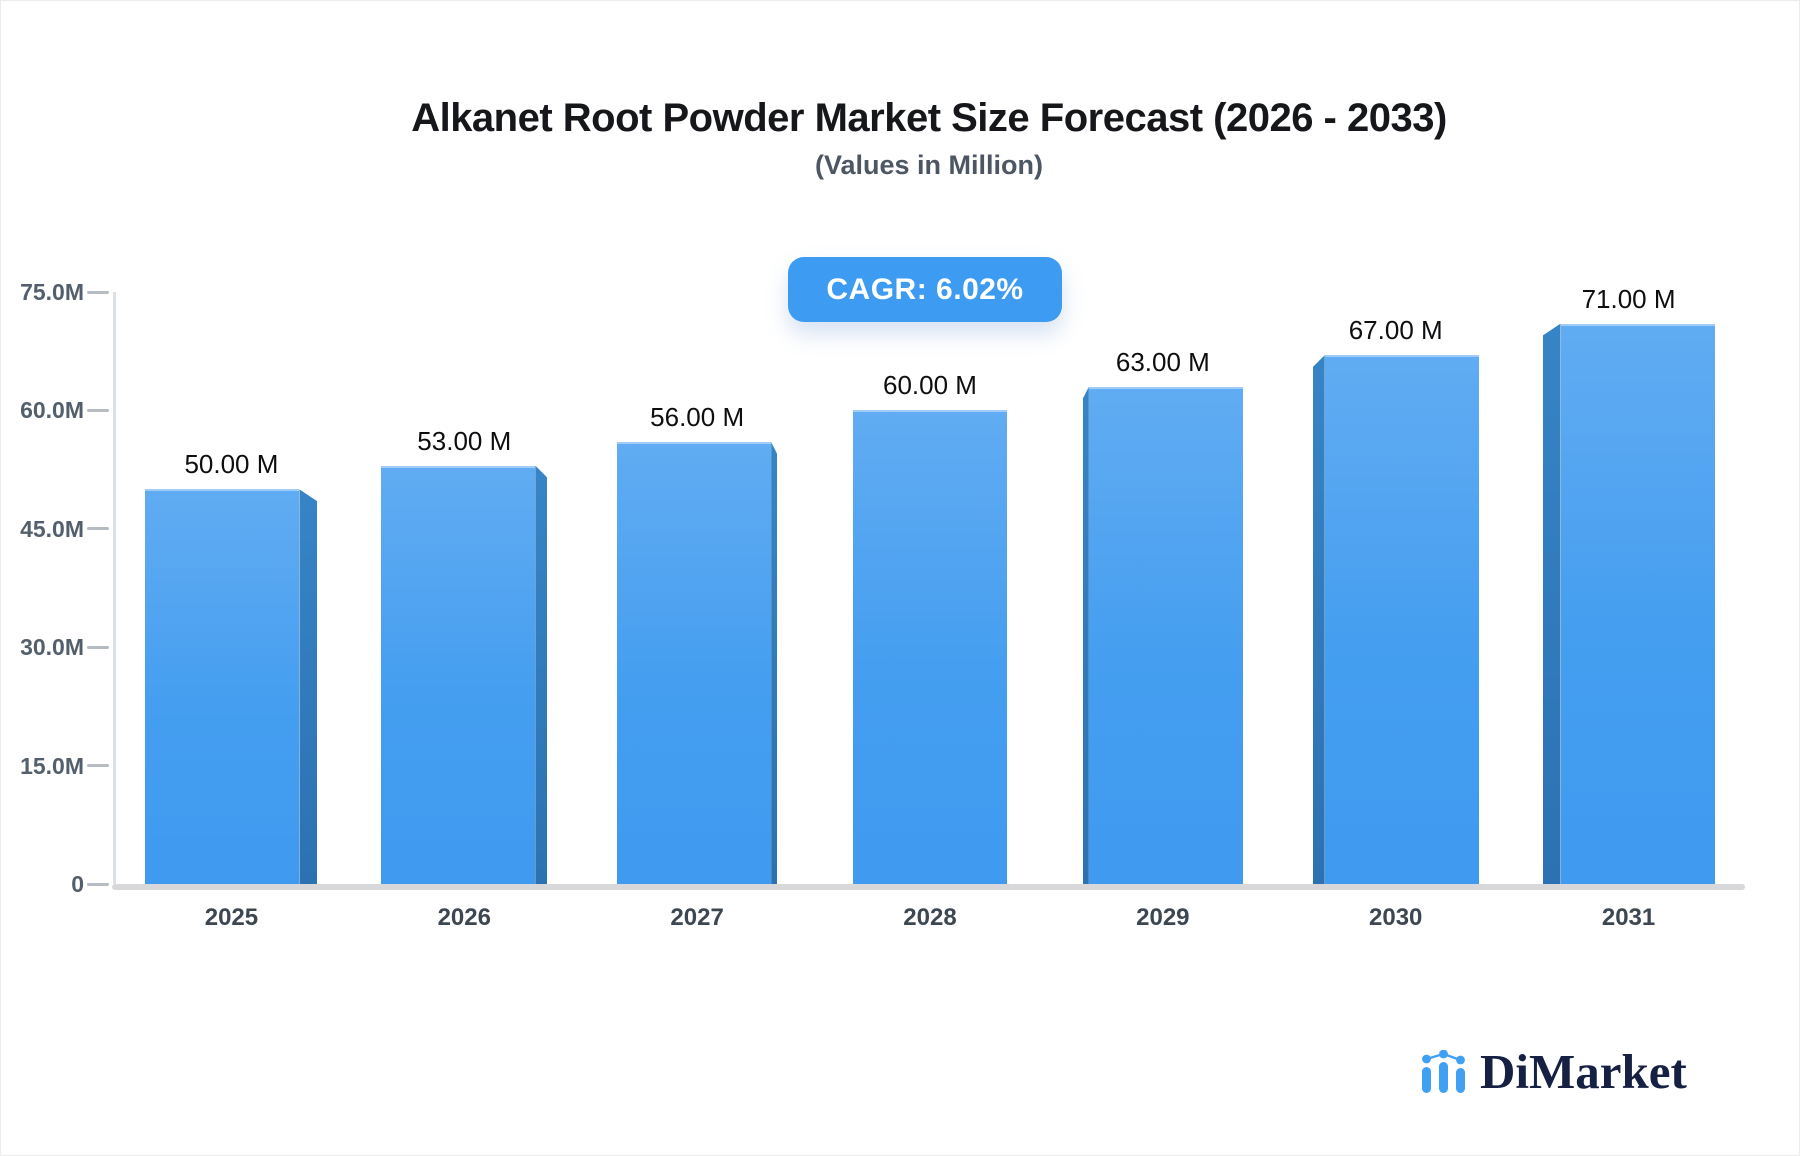 The width and height of the screenshot is (1800, 1156). What do you see at coordinates (52, 765) in the screenshot?
I see `y-tick-label: 15.0M` at bounding box center [52, 765].